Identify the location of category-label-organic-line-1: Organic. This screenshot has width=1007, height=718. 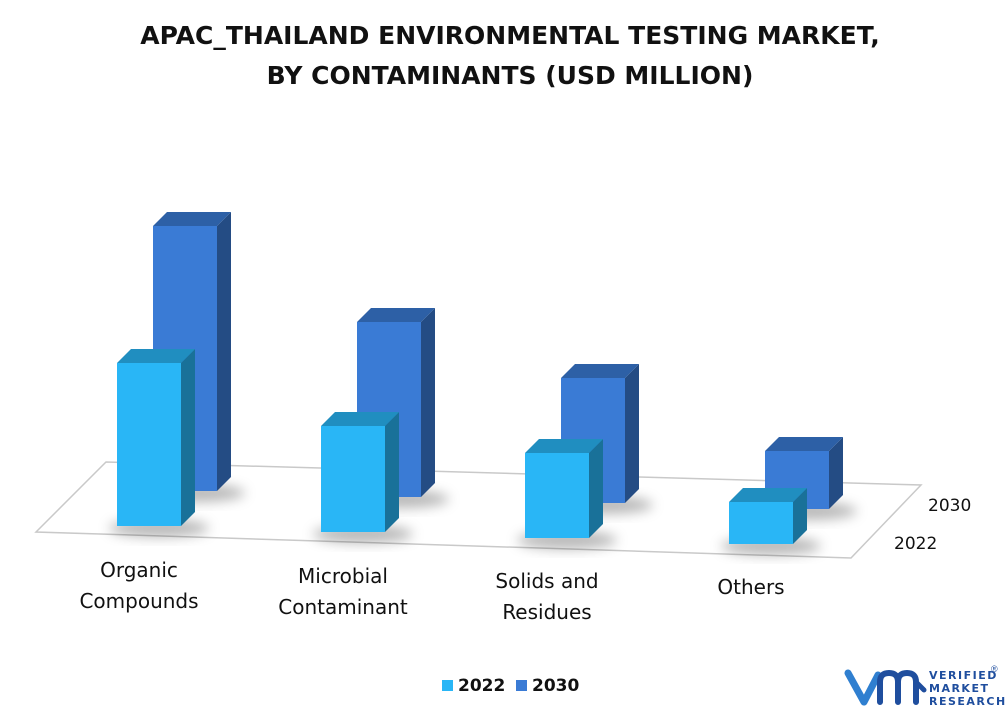
(139, 570).